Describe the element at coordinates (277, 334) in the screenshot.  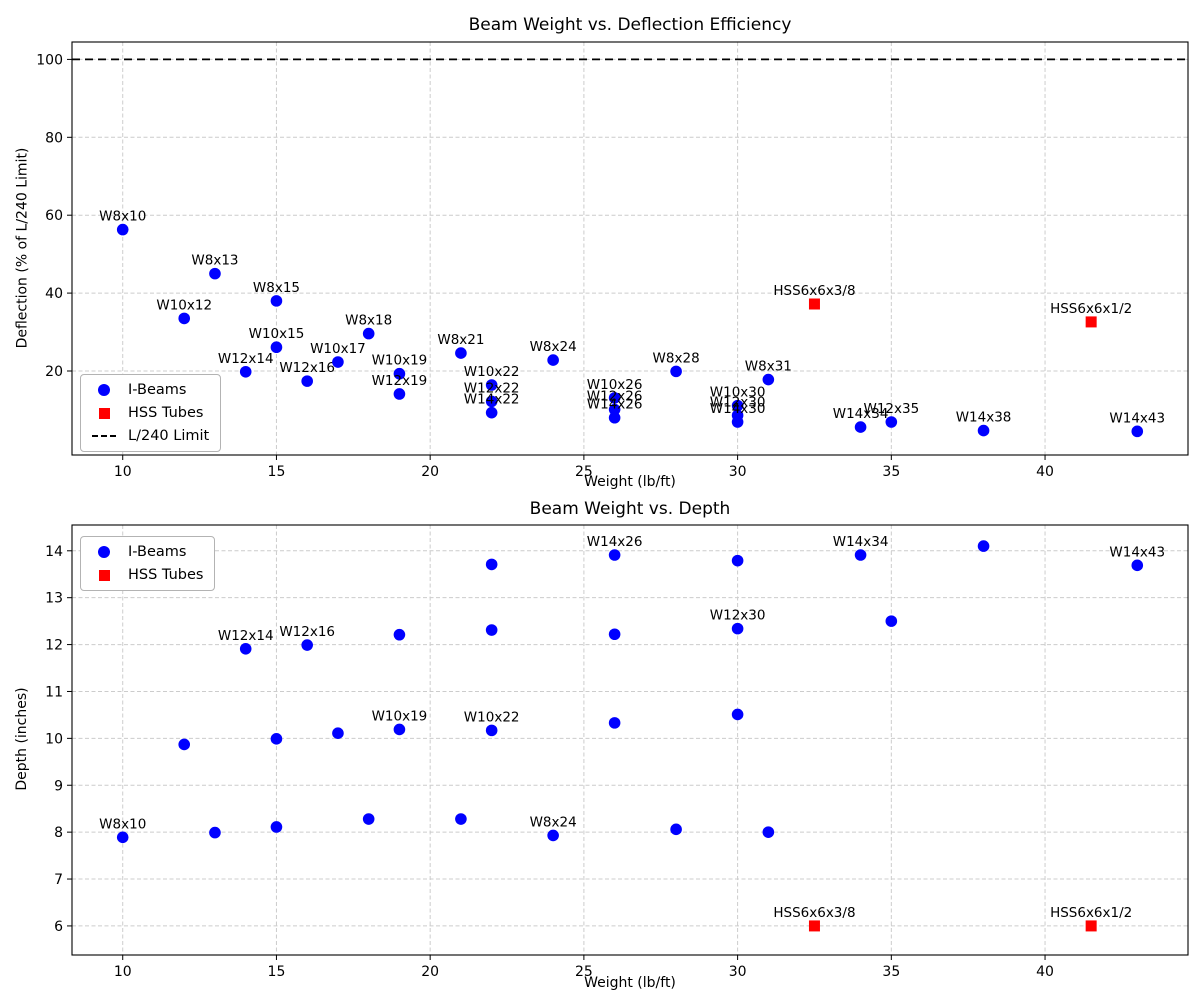
I see `point-label-W10x15: W10x15` at that location.